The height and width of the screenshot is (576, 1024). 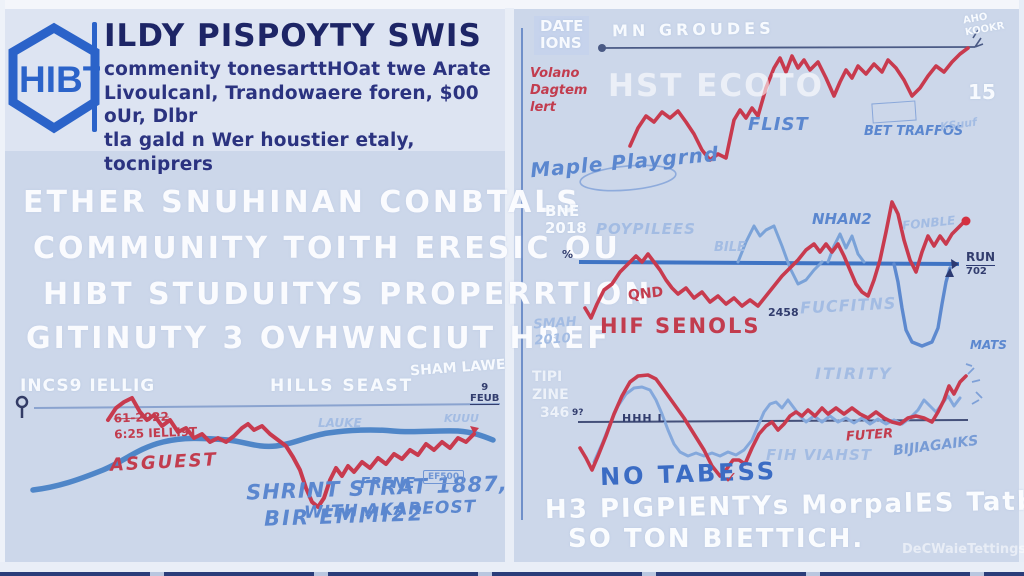 What do you see at coordinates (551, 395) in the screenshot?
I see `right-bottom-side-labels: TIPI ZINE 346` at bounding box center [551, 395].